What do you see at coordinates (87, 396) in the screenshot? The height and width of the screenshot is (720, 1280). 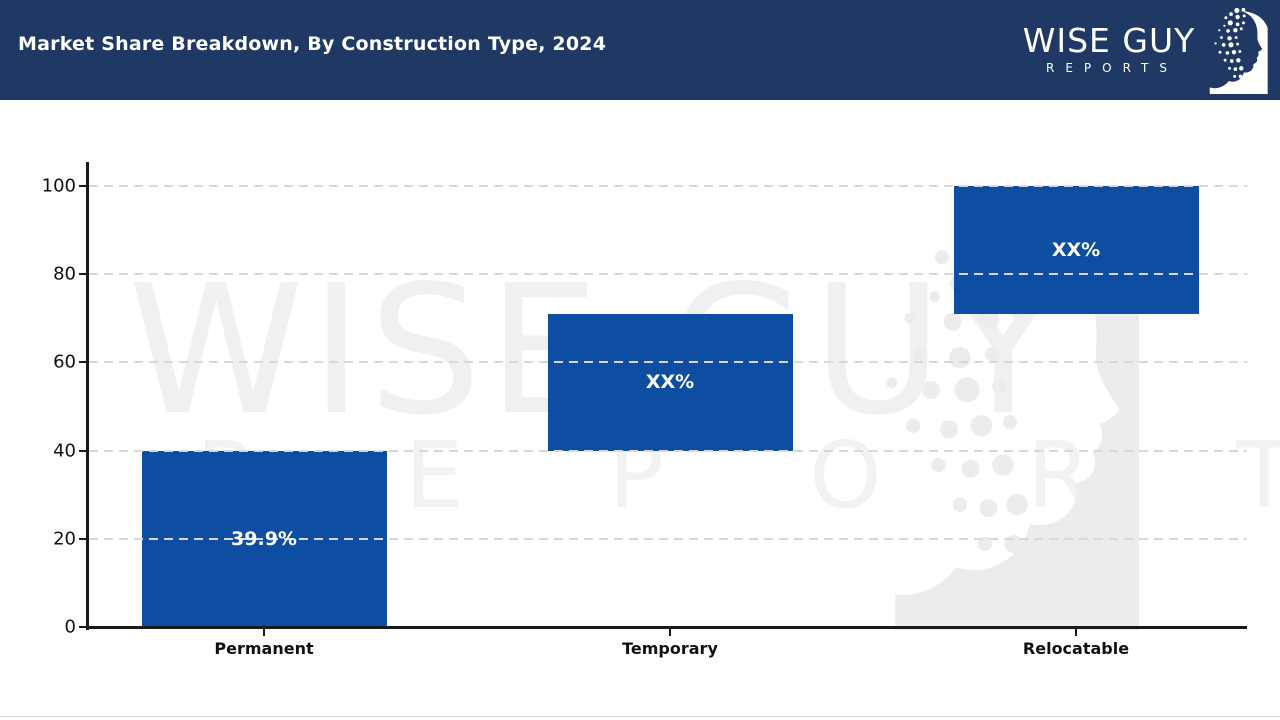 I see `y-axis-line` at bounding box center [87, 396].